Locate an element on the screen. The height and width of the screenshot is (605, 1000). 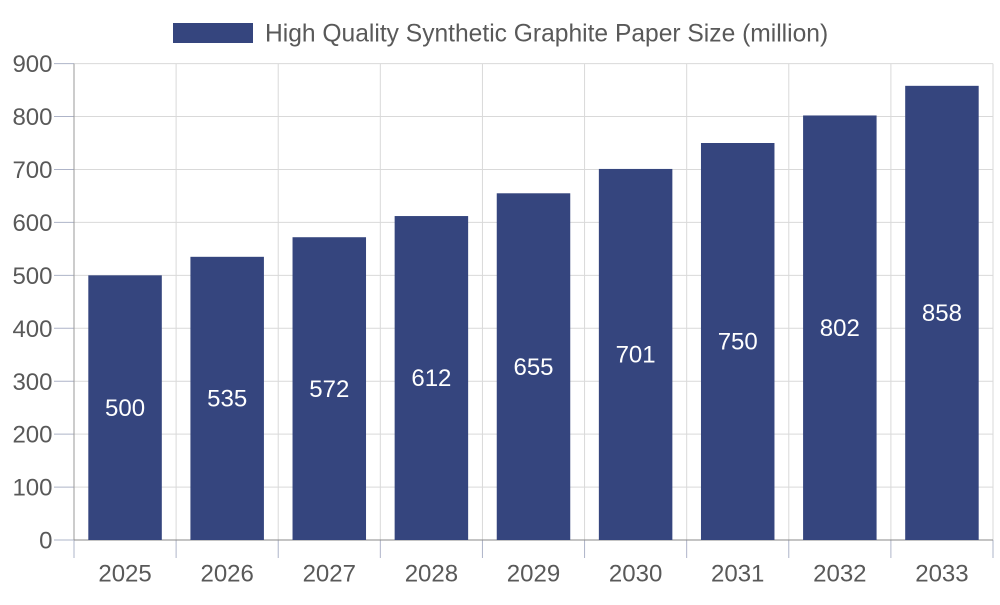
svg-text: 2025 is located at coordinates (124, 574).